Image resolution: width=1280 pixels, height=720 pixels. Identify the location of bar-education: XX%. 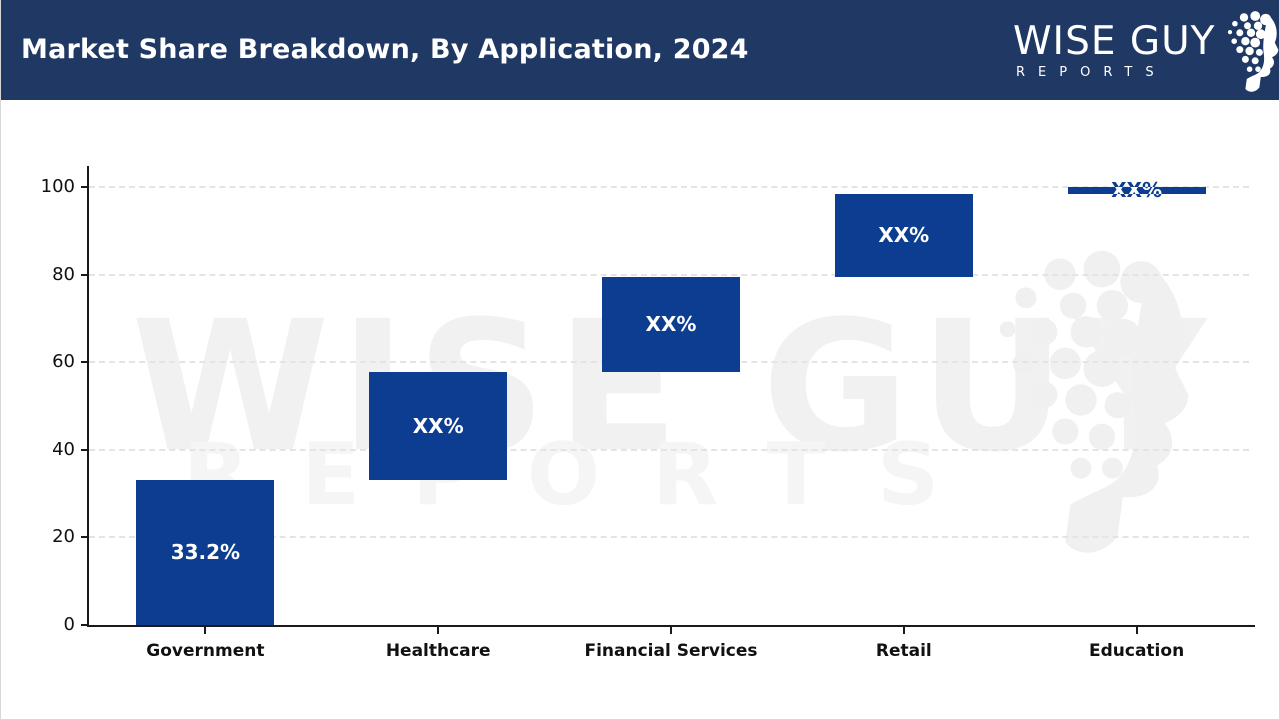
(1136, 190).